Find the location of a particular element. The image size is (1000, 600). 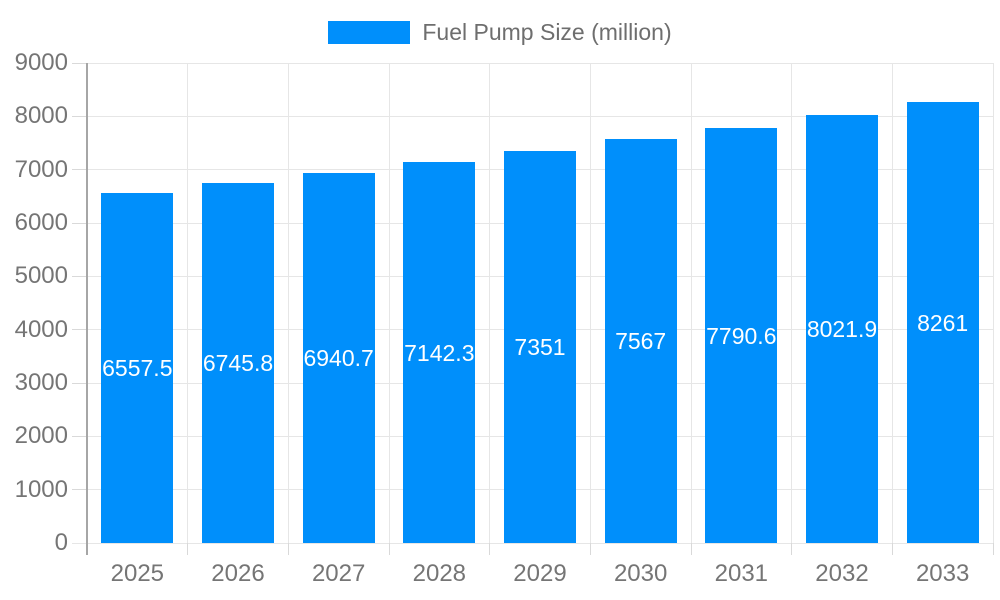

bar-value-label: 8021.9 is located at coordinates (842, 329).